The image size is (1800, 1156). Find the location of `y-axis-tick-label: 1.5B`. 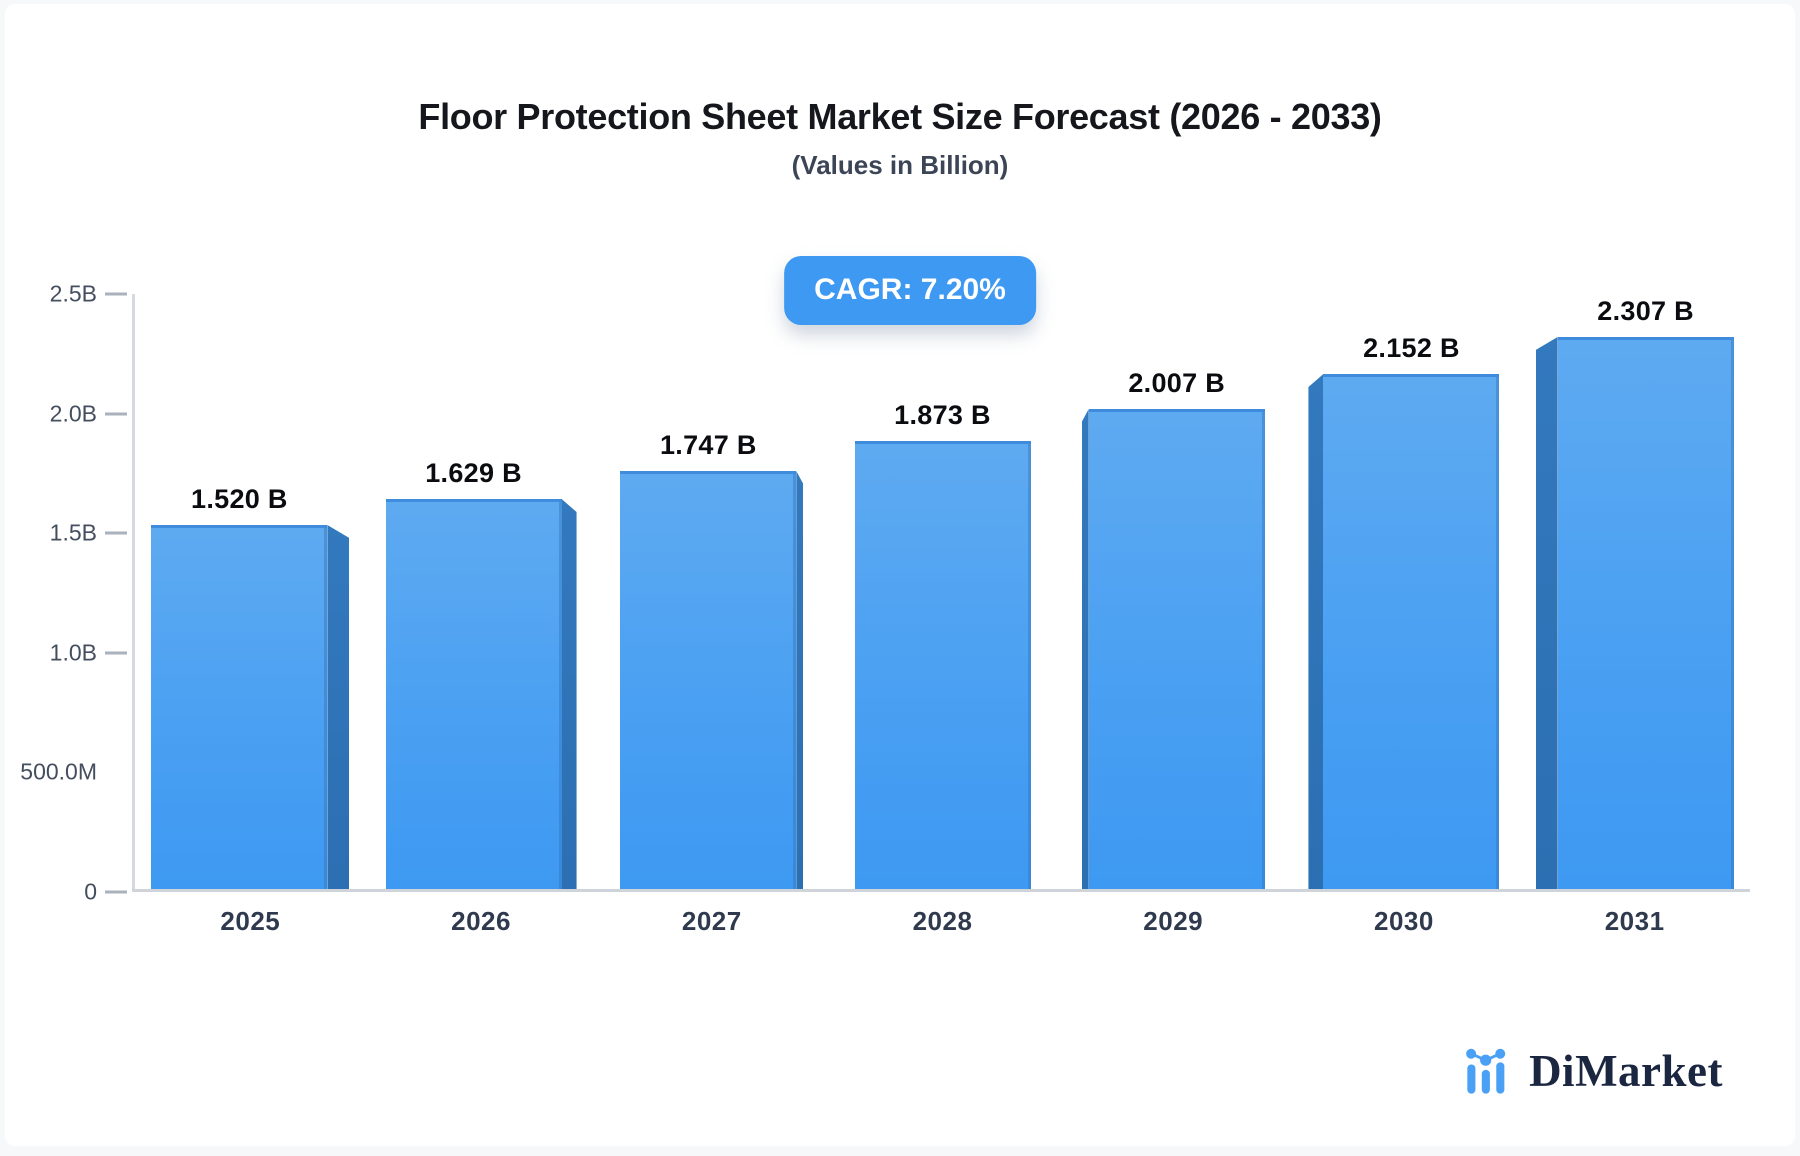

y-axis-tick-label: 1.5B is located at coordinates (73, 532).